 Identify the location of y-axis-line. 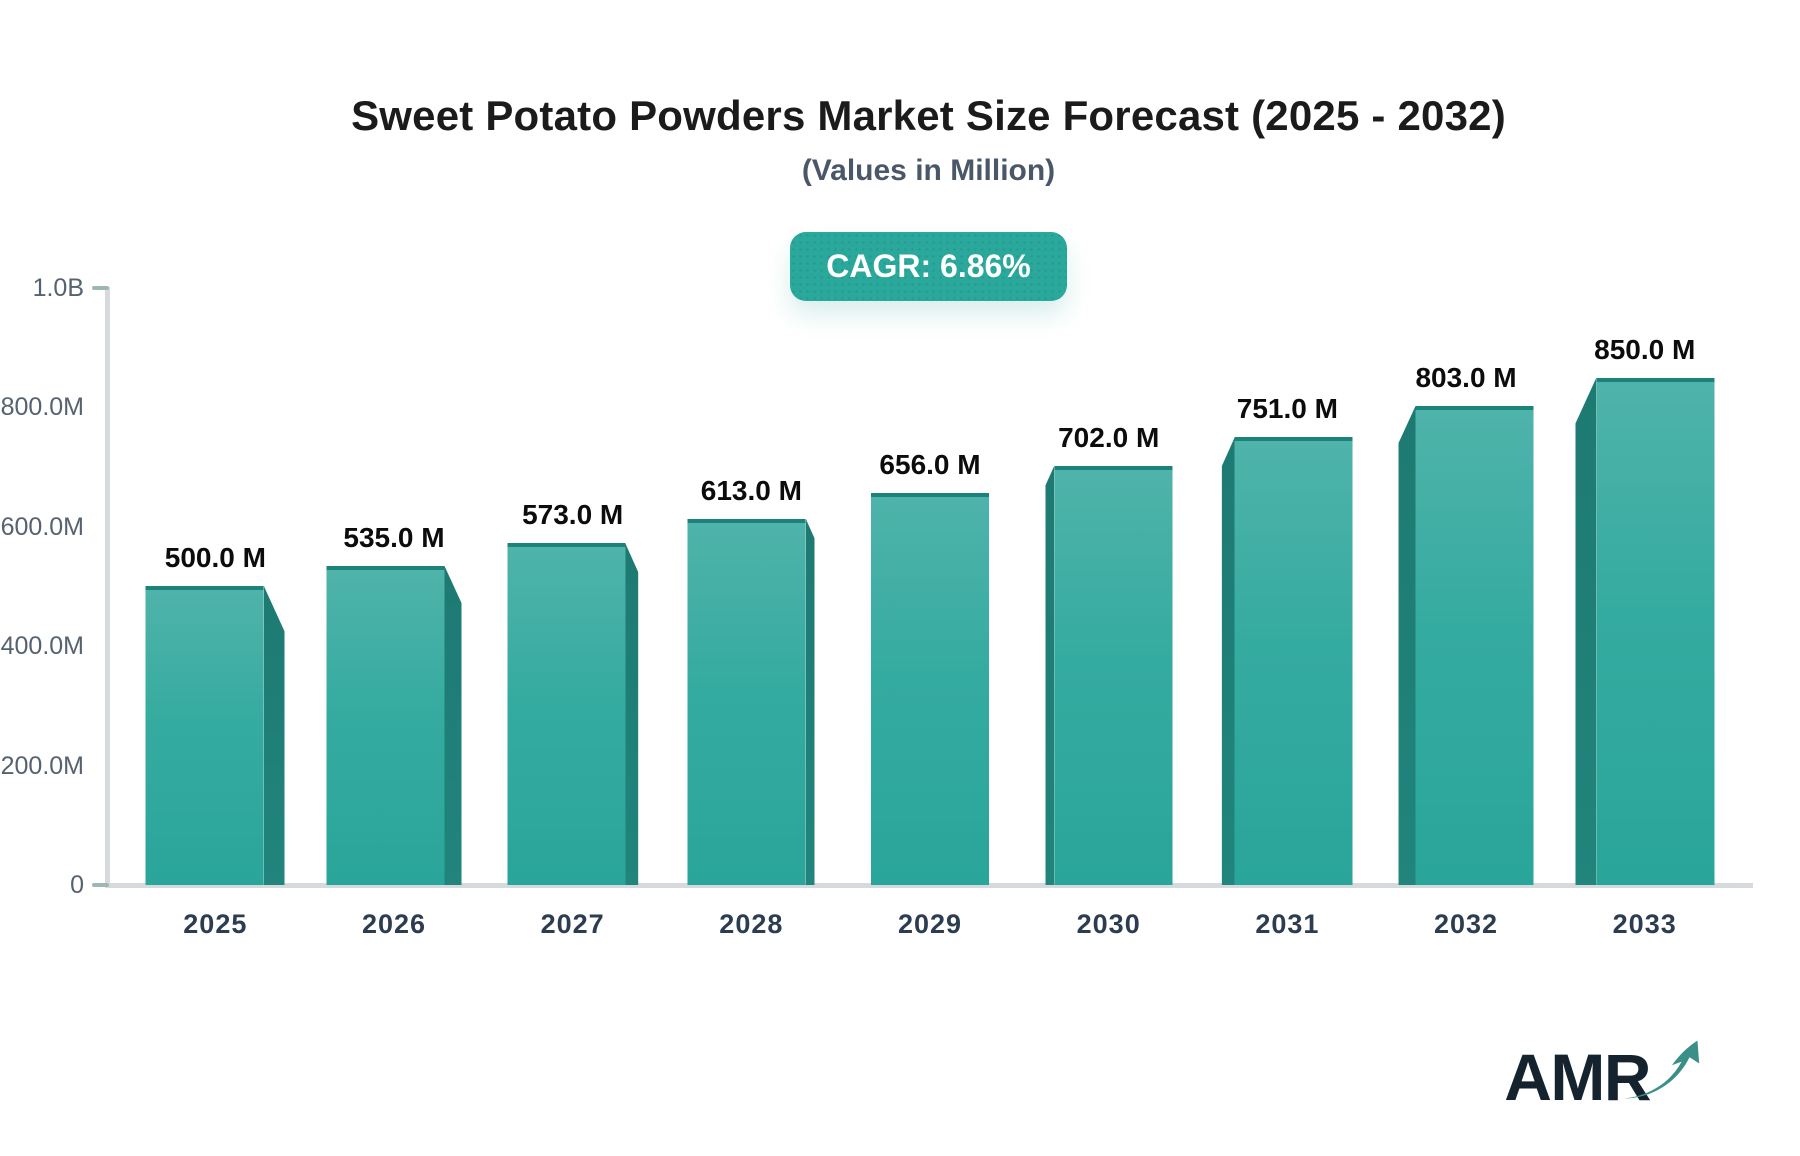
(107, 587).